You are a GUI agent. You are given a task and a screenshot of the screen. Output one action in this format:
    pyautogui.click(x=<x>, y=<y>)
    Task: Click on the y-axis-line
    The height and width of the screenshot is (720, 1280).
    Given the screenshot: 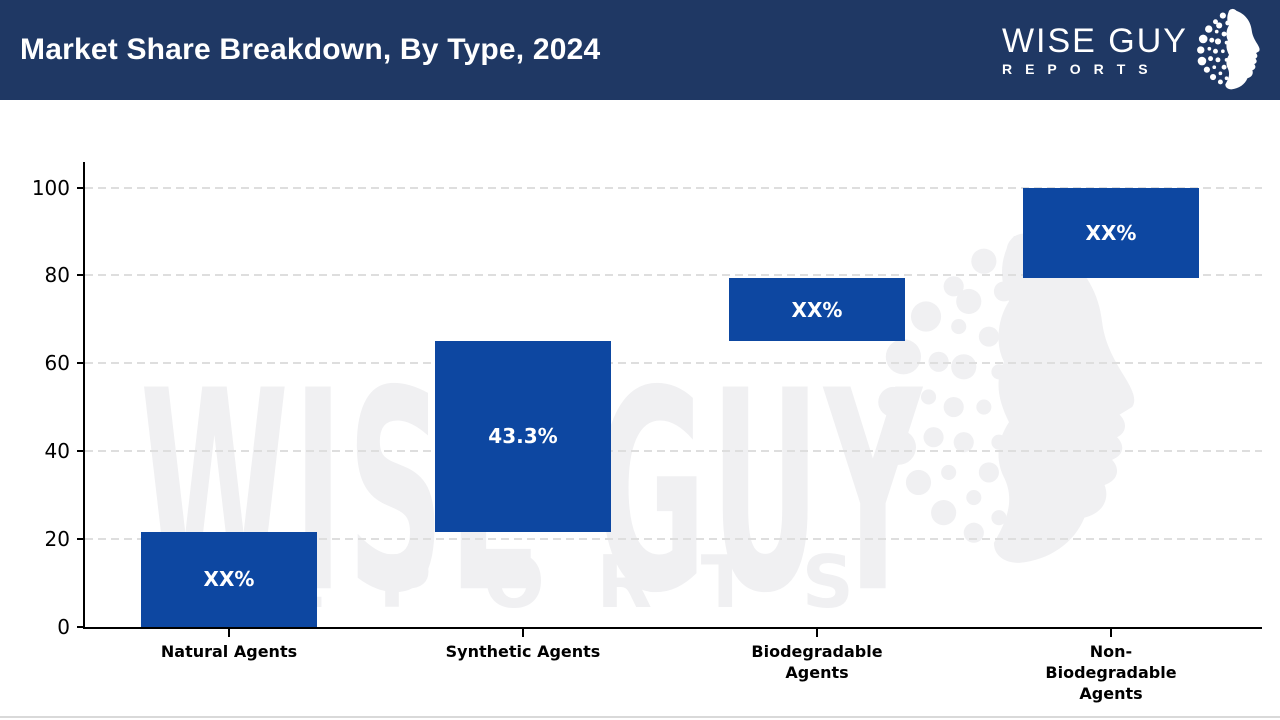 What is the action you would take?
    pyautogui.click(x=84, y=395)
    